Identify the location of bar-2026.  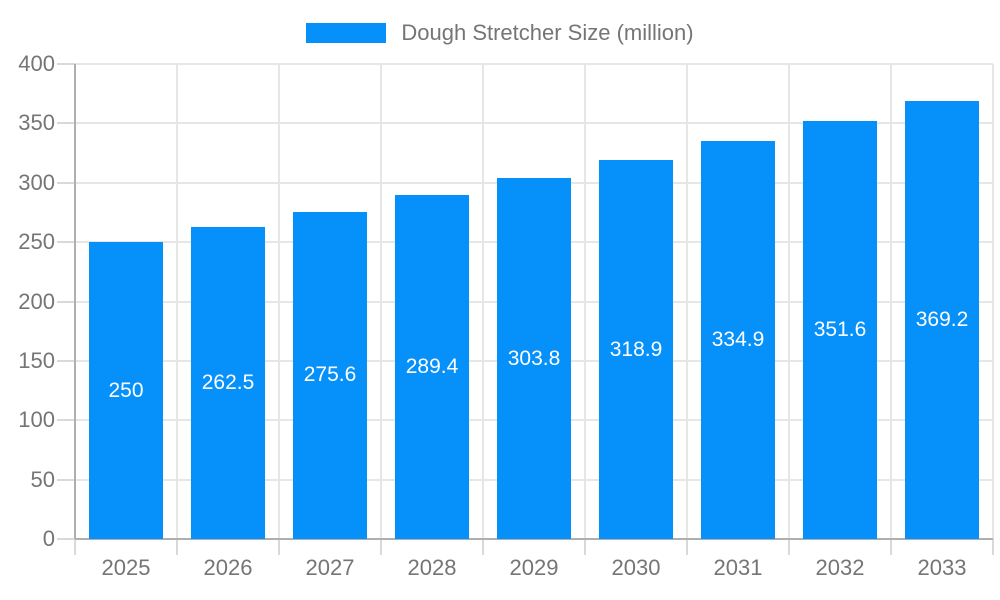
(228, 383).